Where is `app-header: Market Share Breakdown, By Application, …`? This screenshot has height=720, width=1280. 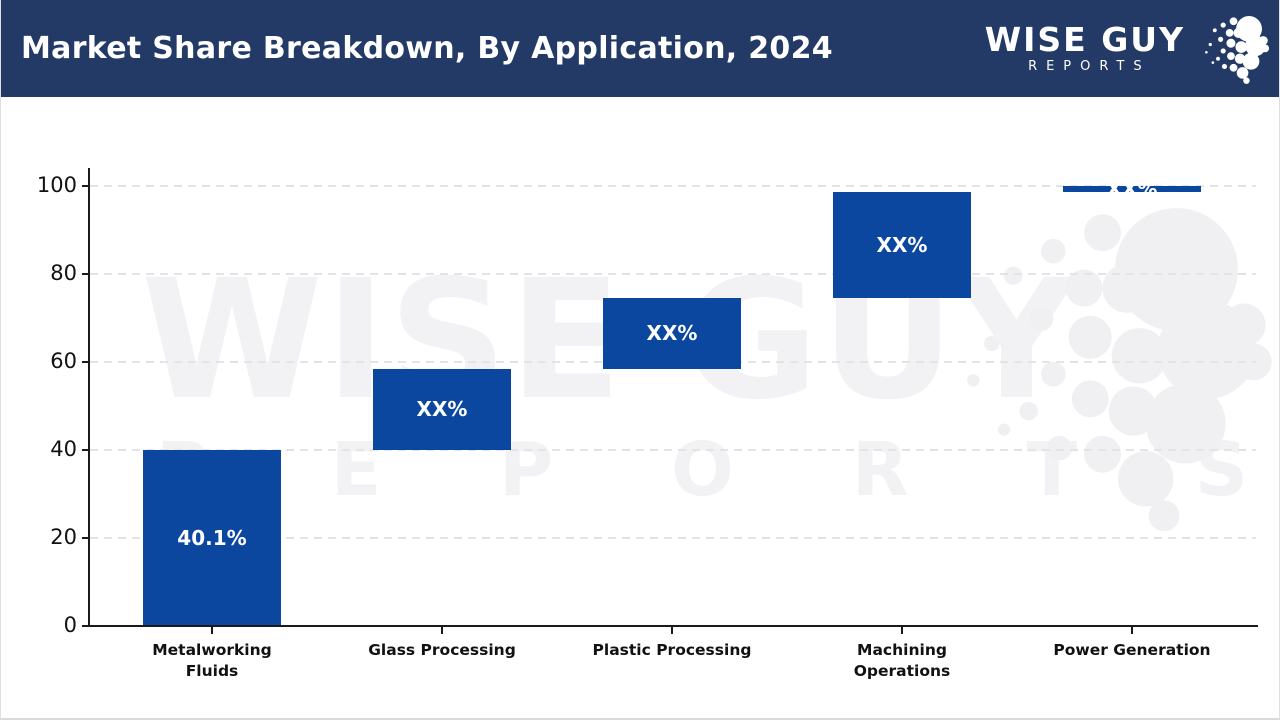
app-header: Market Share Breakdown, By Application, … is located at coordinates (640, 48).